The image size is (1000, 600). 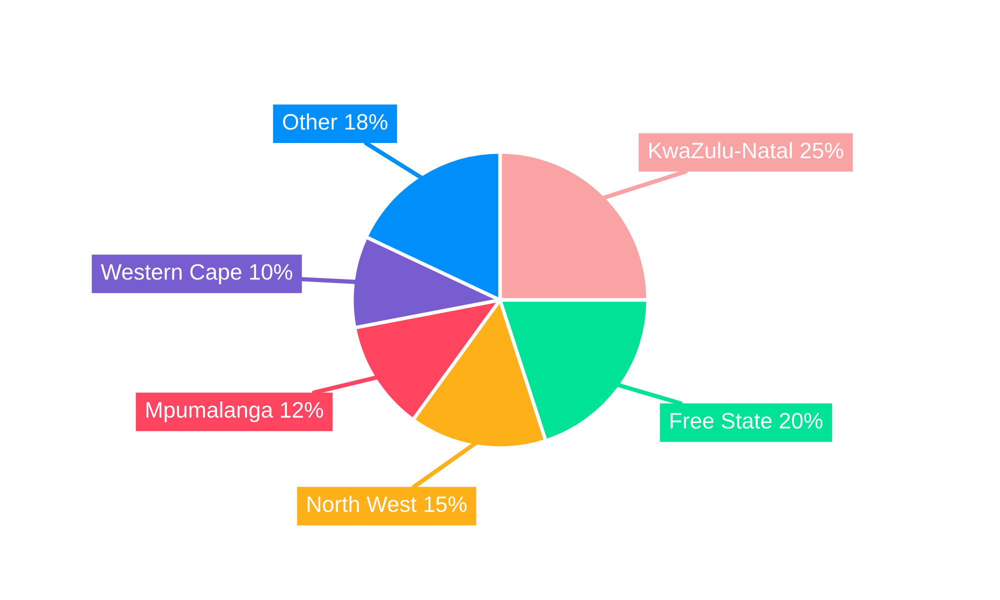 I want to click on slice-label: Western Cape 10%, so click(x=196, y=274).